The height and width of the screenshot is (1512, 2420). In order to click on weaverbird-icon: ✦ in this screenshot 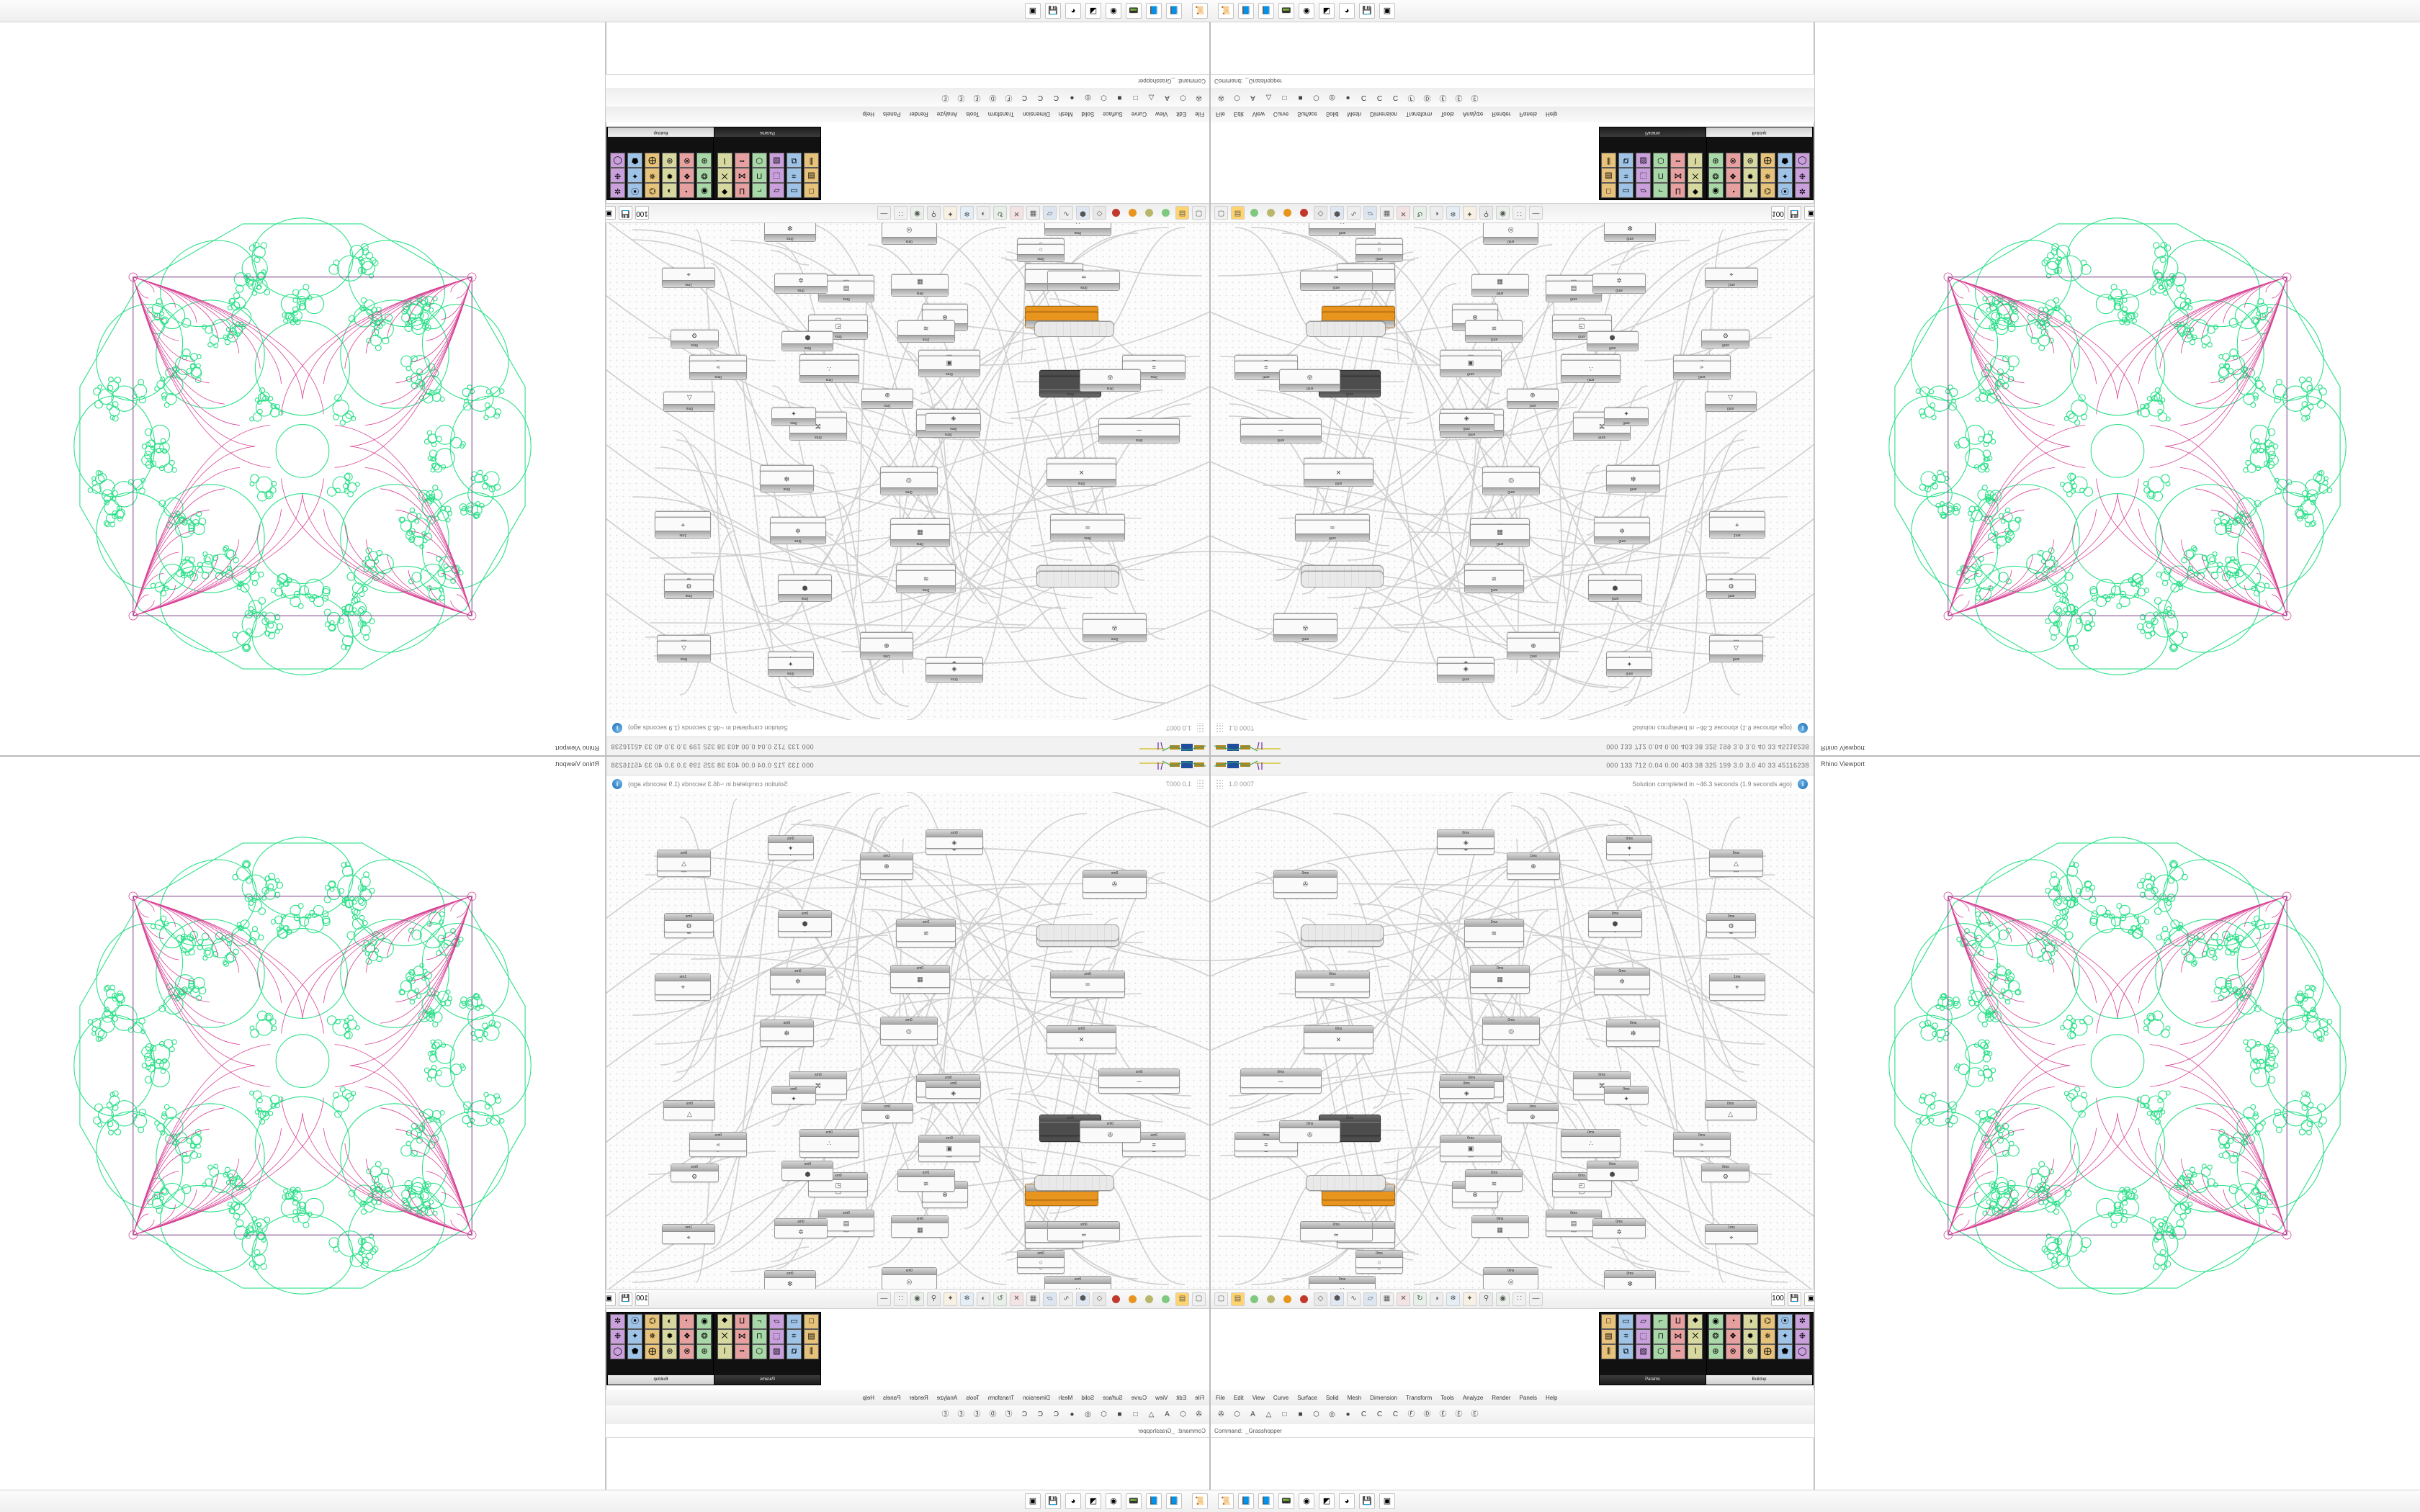, I will do `click(950, 213)`.